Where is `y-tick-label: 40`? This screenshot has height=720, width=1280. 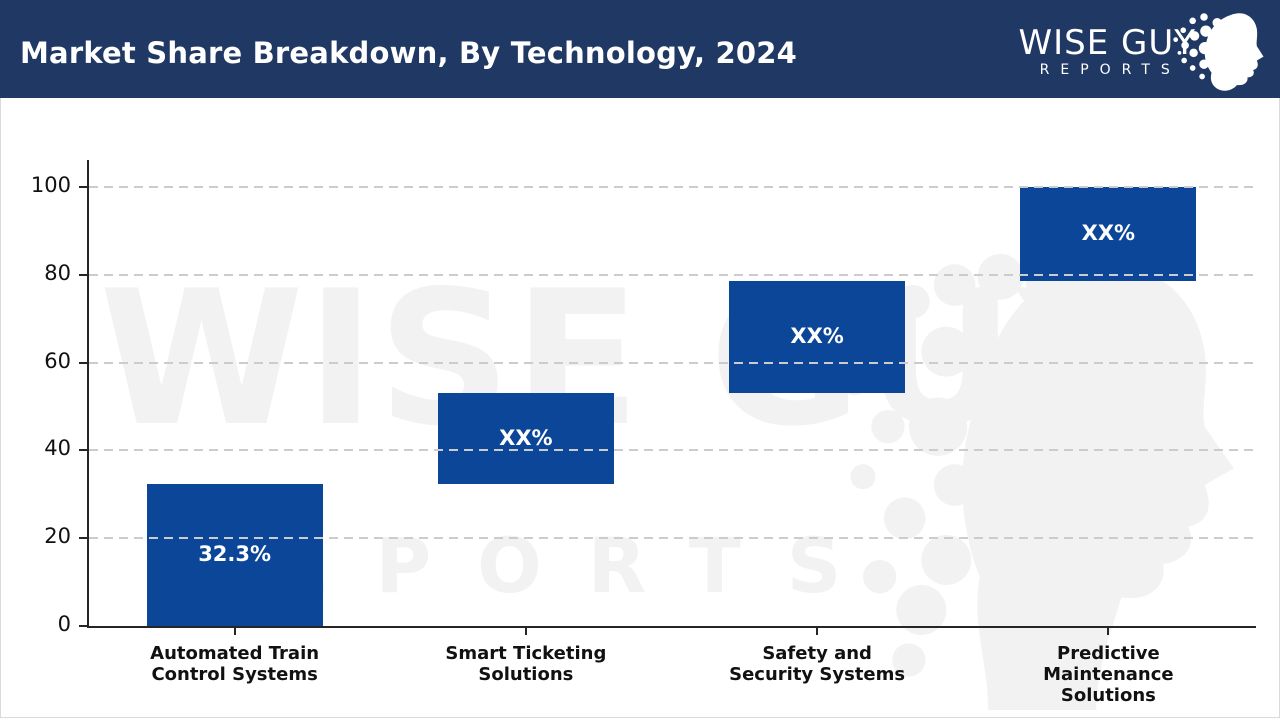 y-tick-label: 40 is located at coordinates (57, 448).